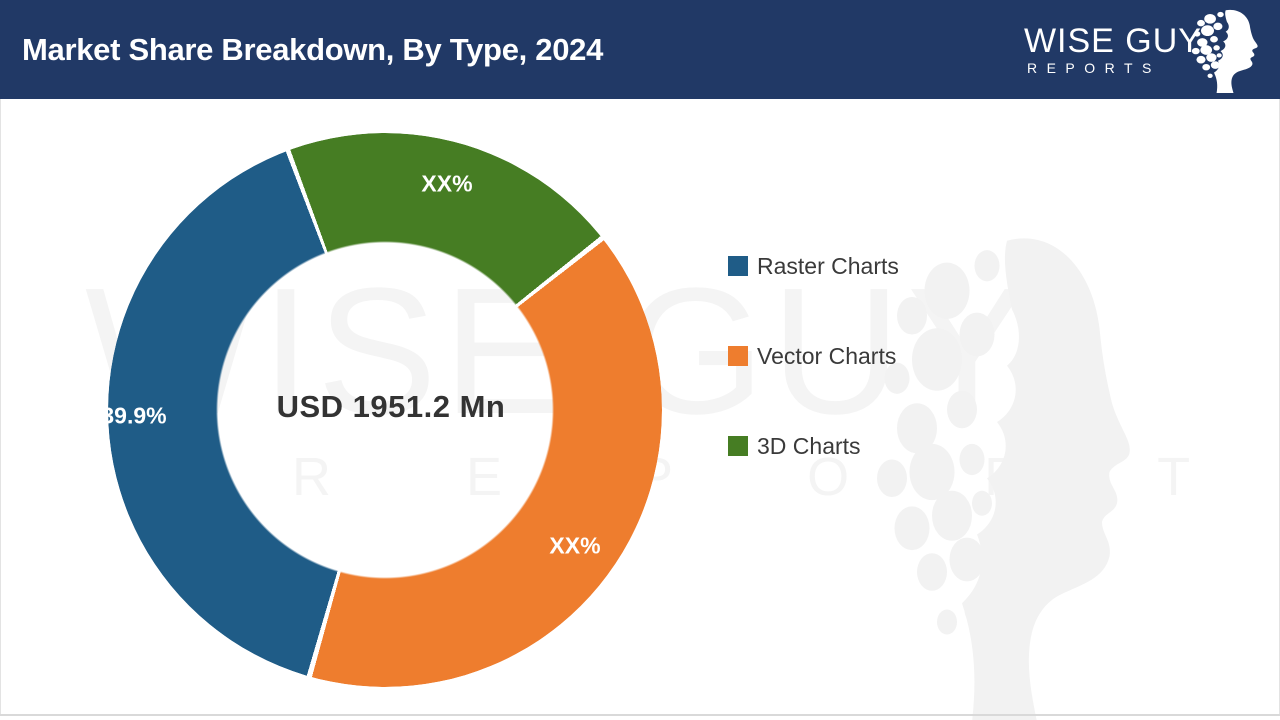 The height and width of the screenshot is (720, 1280). I want to click on legend-label: Vector Charts, so click(827, 355).